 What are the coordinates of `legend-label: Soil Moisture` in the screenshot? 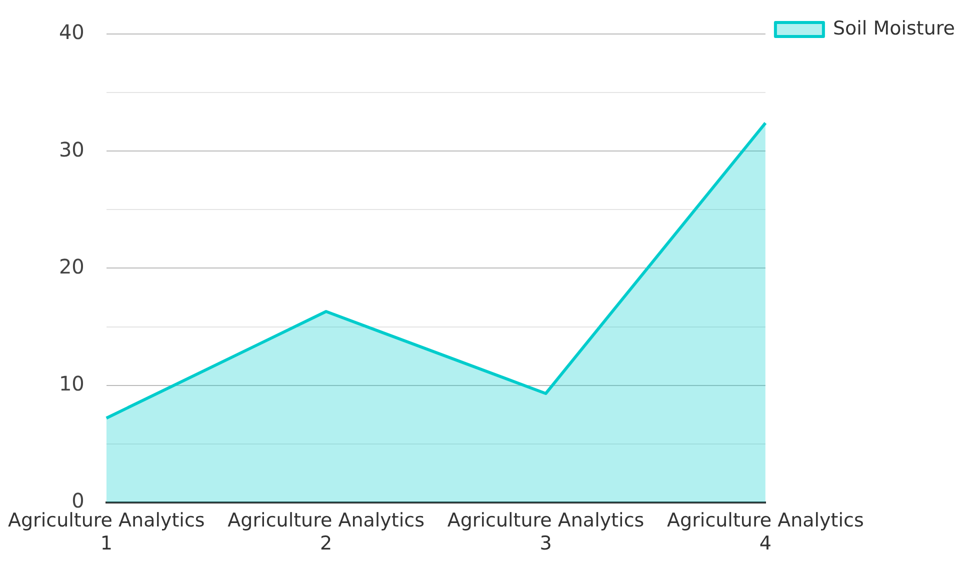 It's located at (894, 28).